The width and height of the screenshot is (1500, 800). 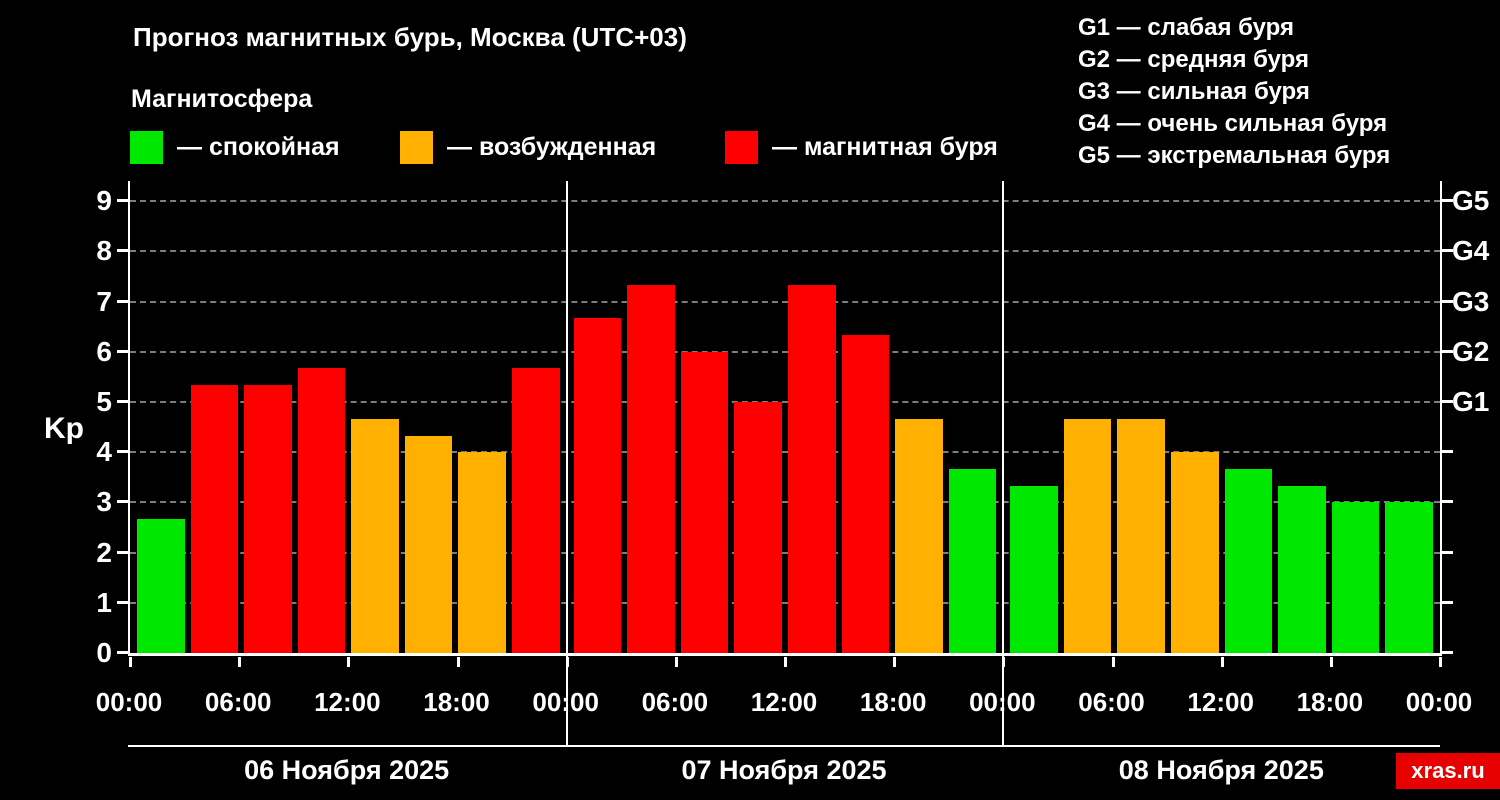 I want to click on g4-legend-line: G4 — очень сильная буря, so click(x=1233, y=123).